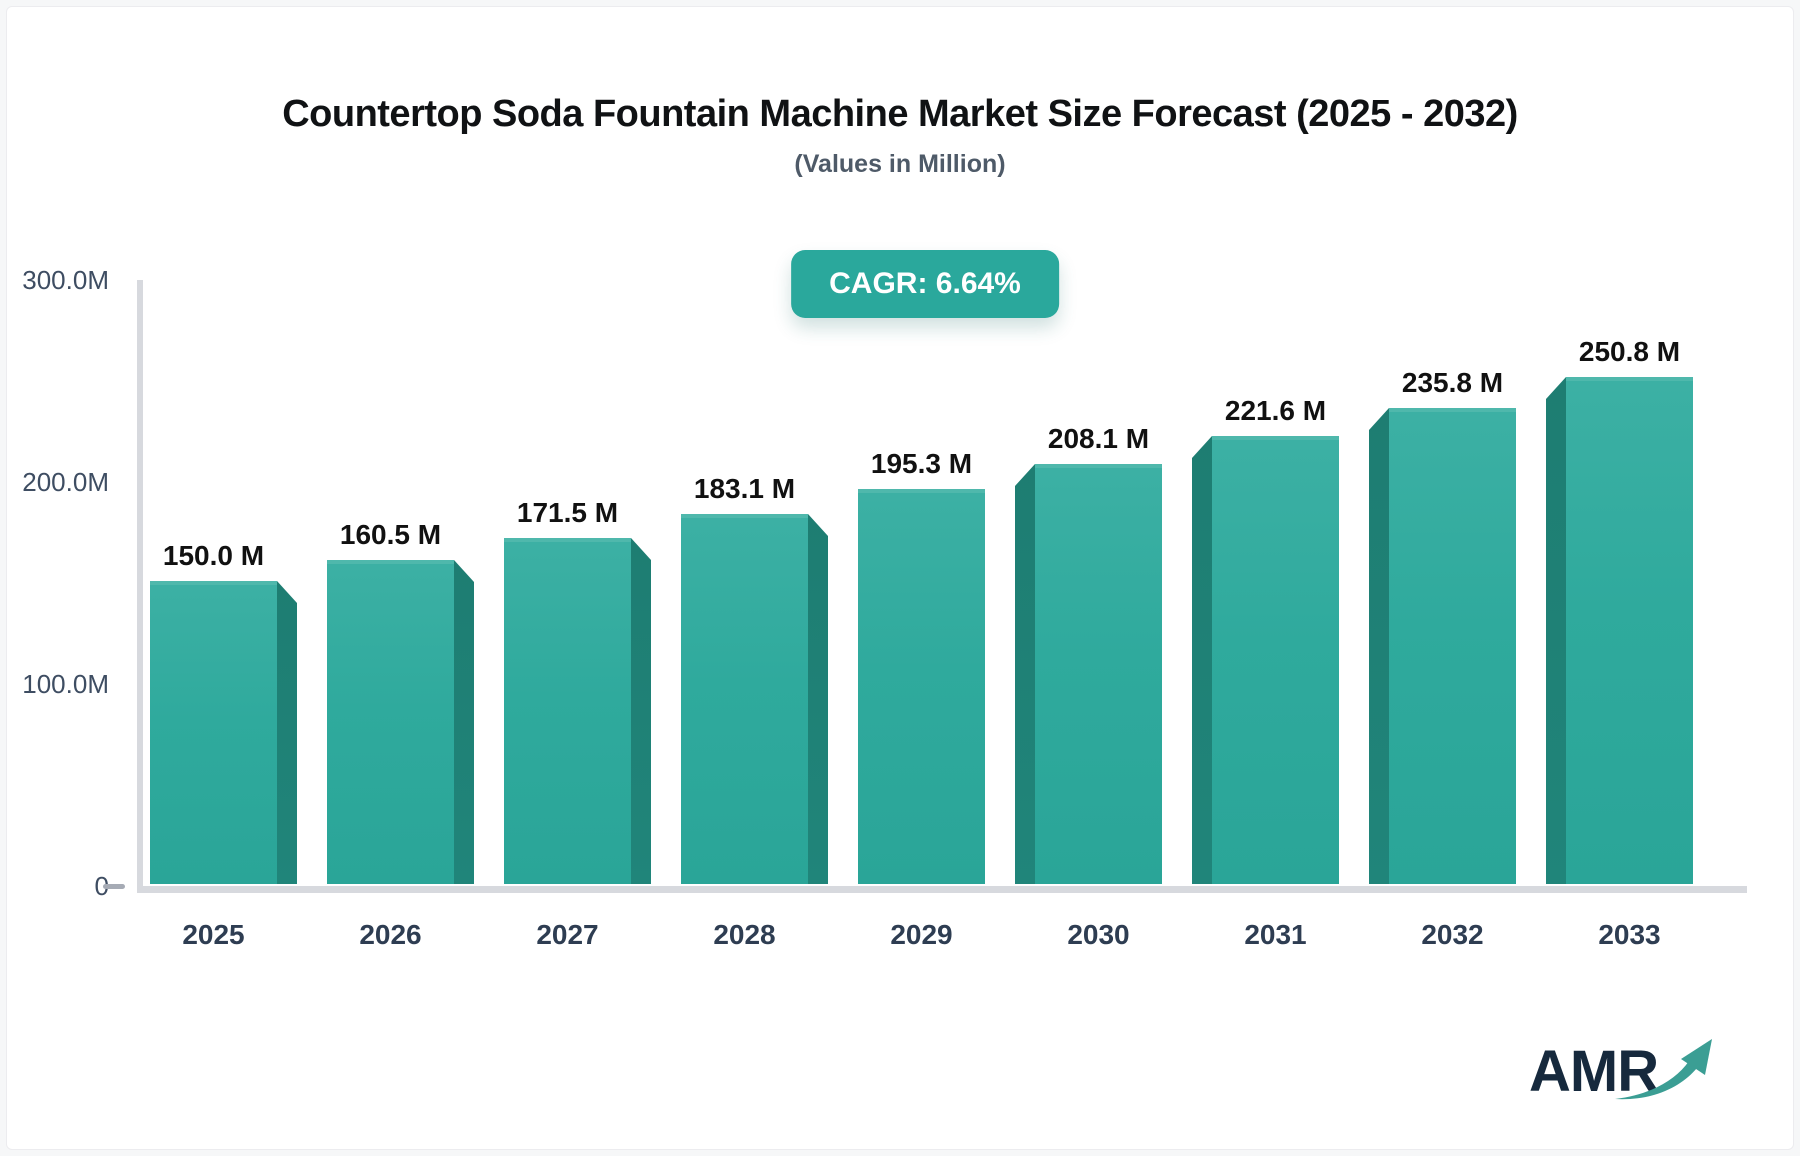 This screenshot has height=1156, width=1800. I want to click on x-tick-label: 2030, so click(1098, 934).